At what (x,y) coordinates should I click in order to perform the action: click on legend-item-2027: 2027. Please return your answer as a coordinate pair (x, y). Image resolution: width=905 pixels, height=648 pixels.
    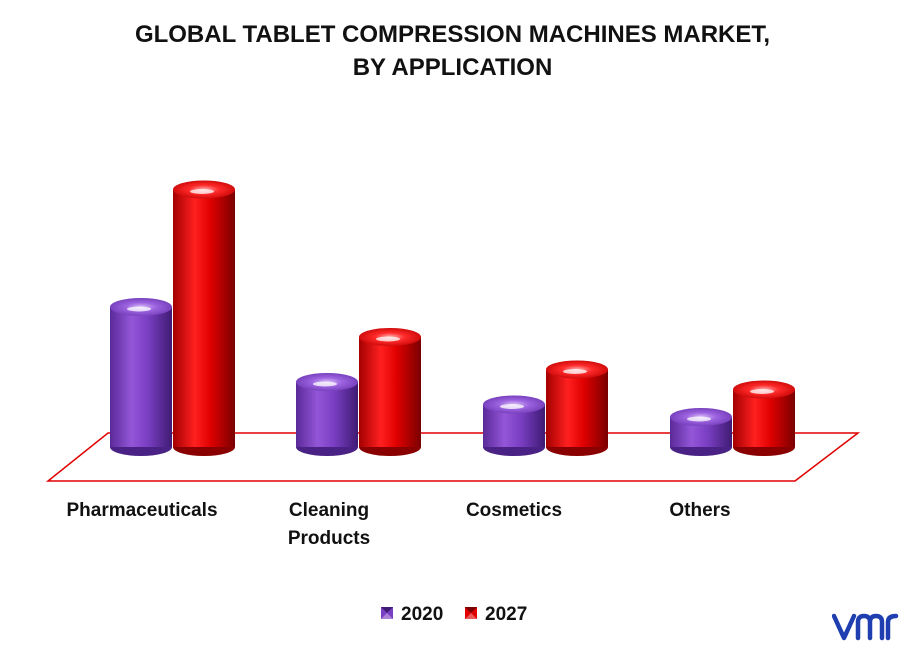
    Looking at the image, I should click on (496, 614).